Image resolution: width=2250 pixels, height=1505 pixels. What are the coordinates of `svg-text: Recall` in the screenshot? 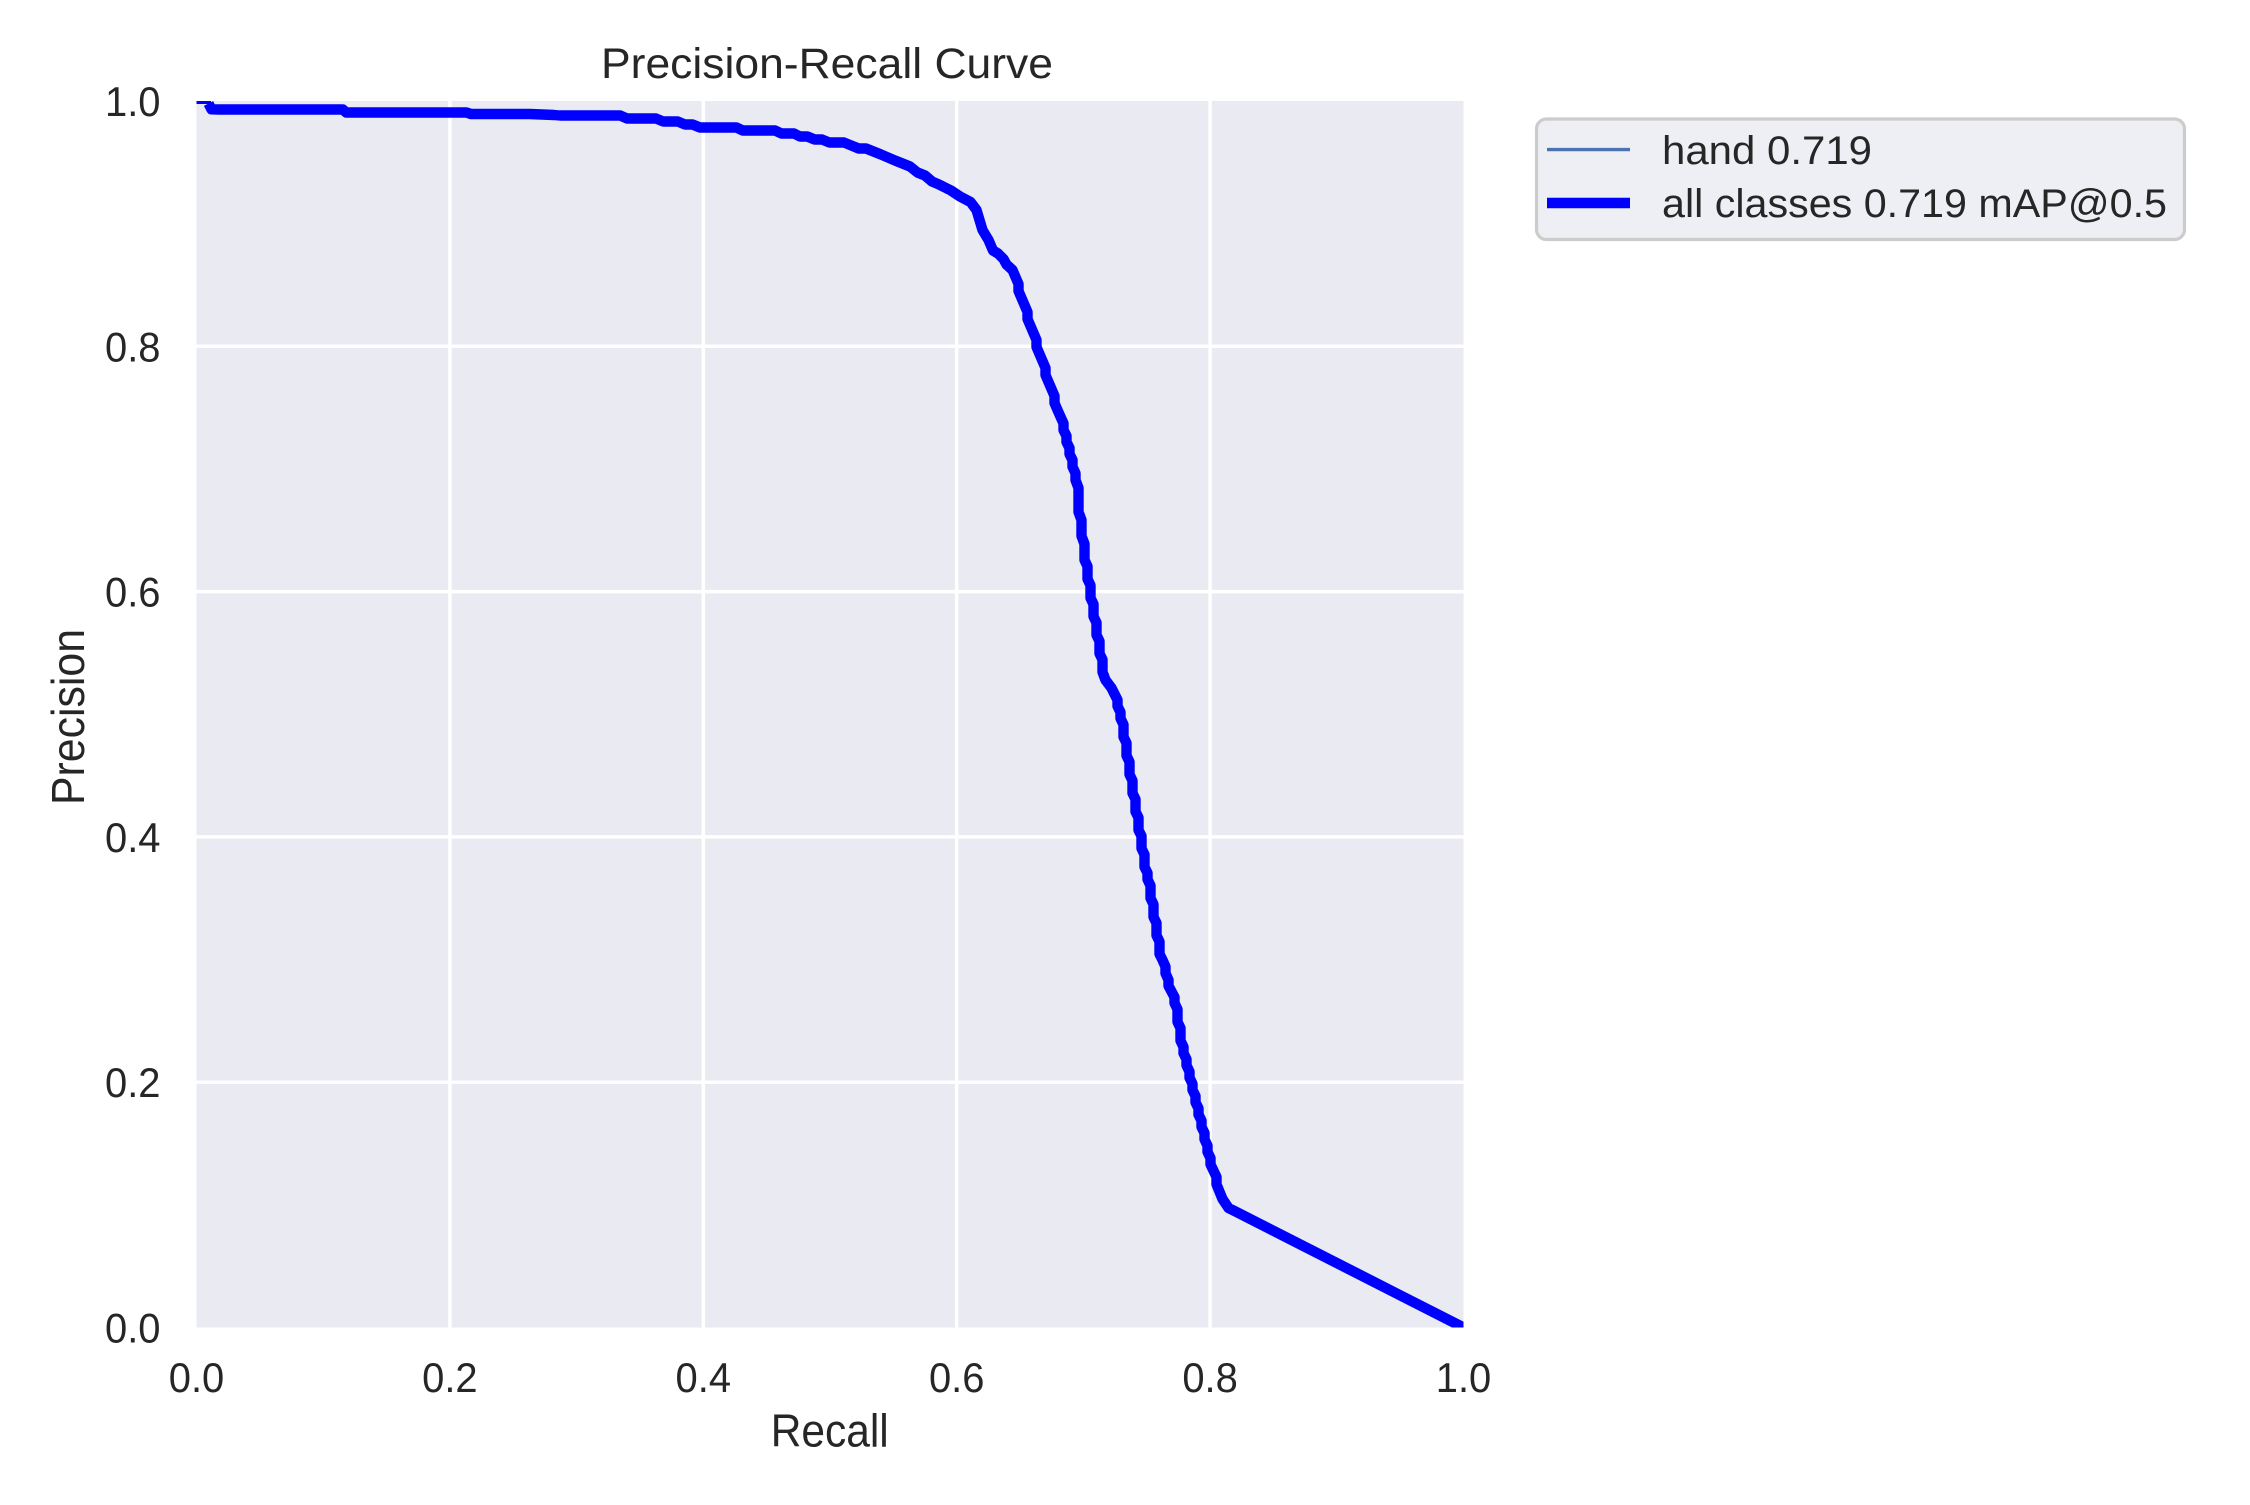 It's located at (830, 1431).